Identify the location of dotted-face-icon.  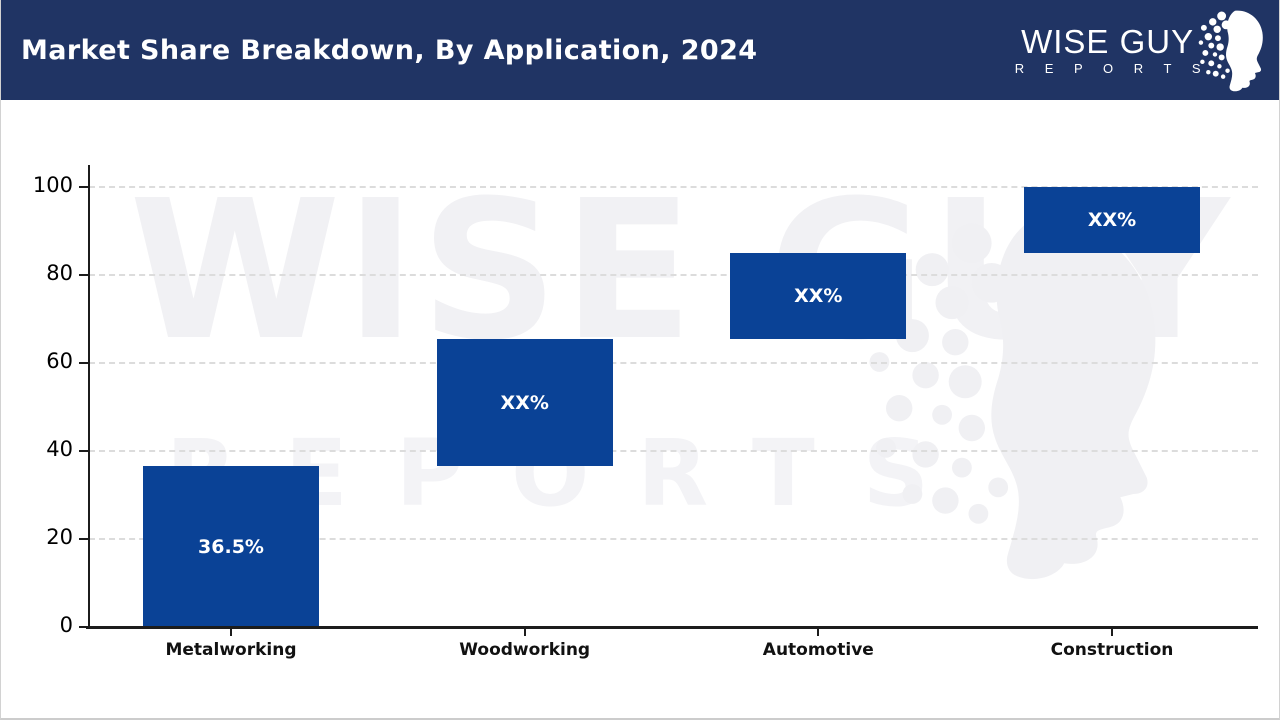
(1230, 51).